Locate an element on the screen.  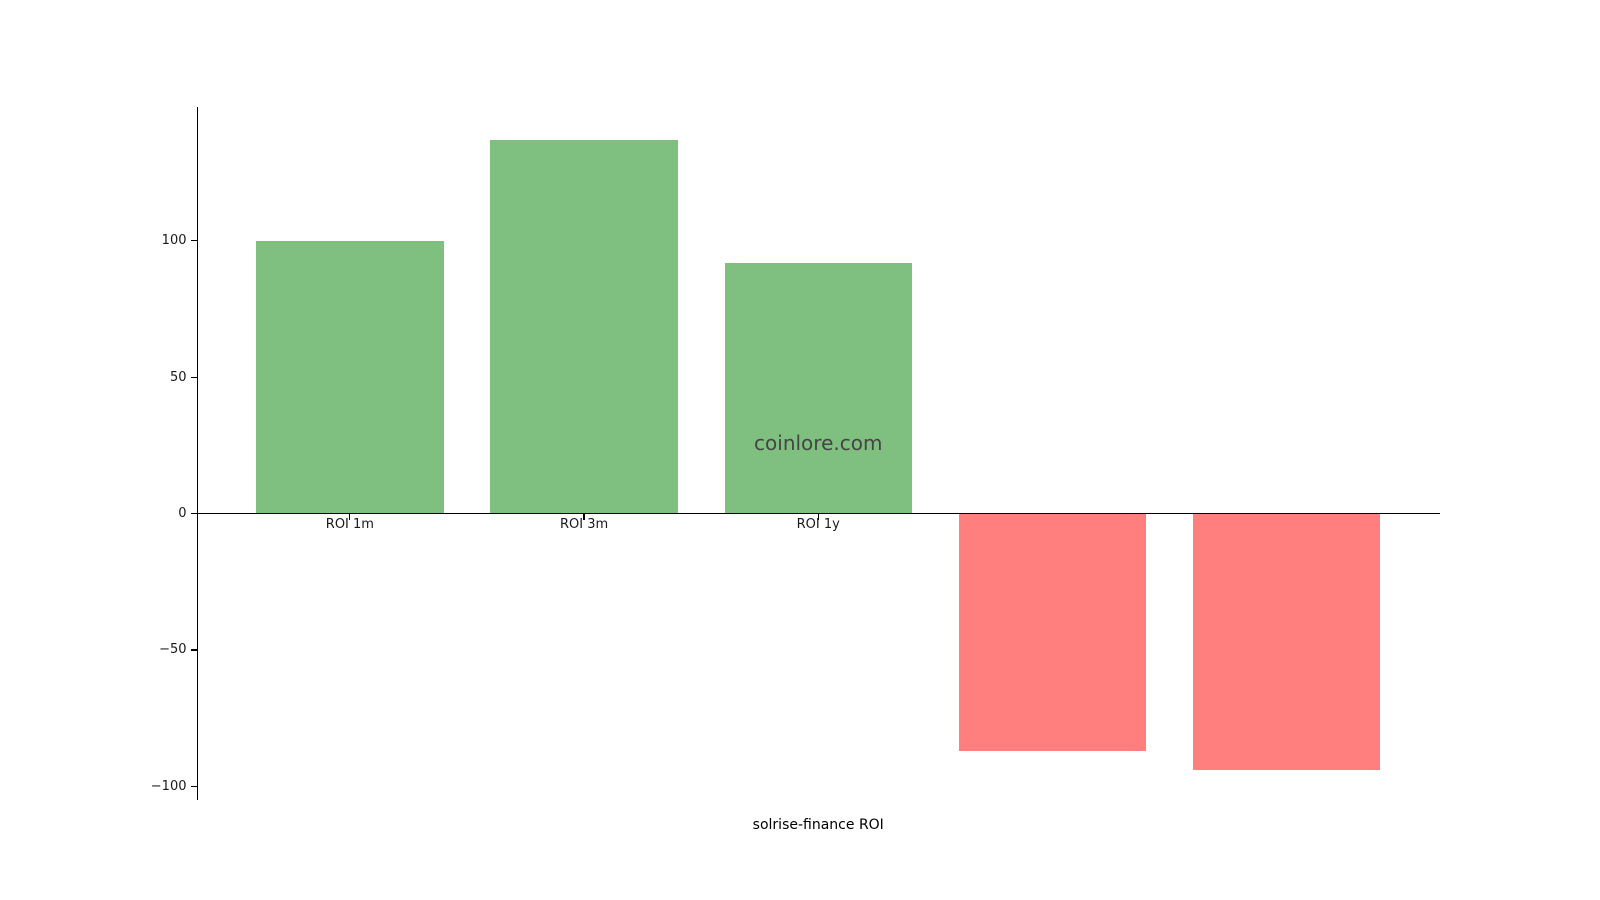
bar-roi-1m is located at coordinates (350, 377).